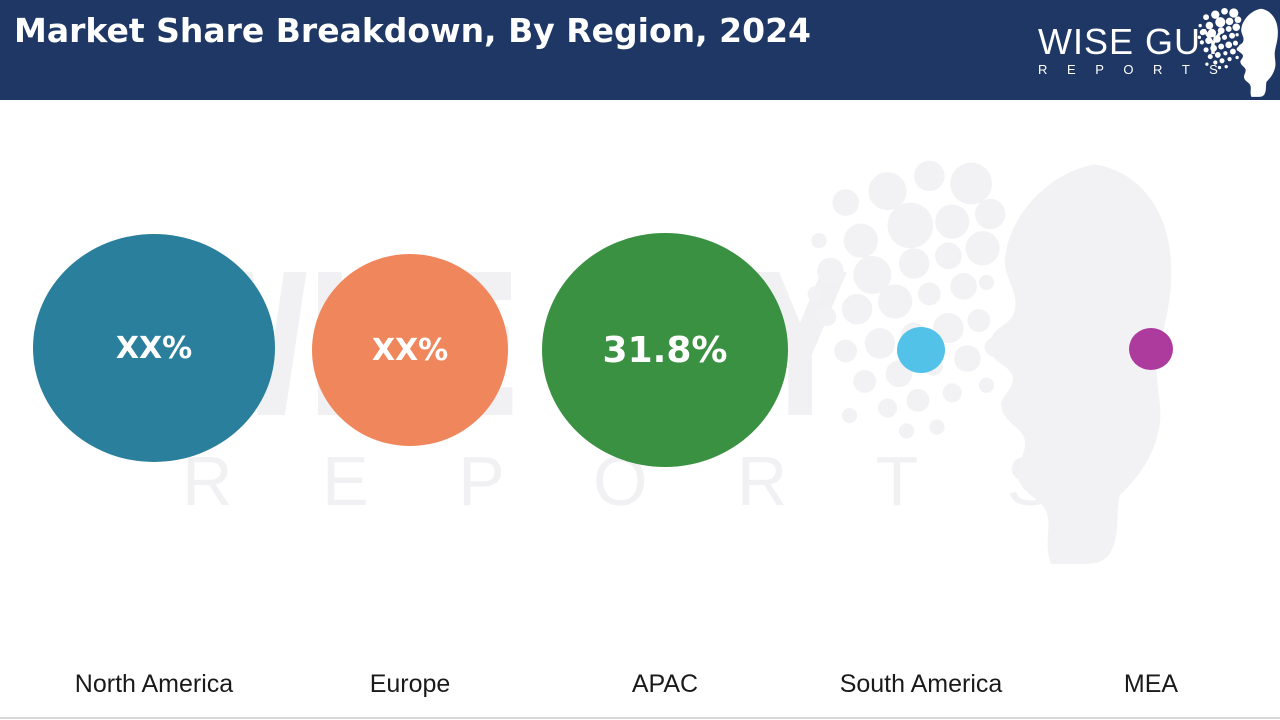  Describe the element at coordinates (410, 684) in the screenshot. I see `region-label-europe: Europe` at that location.